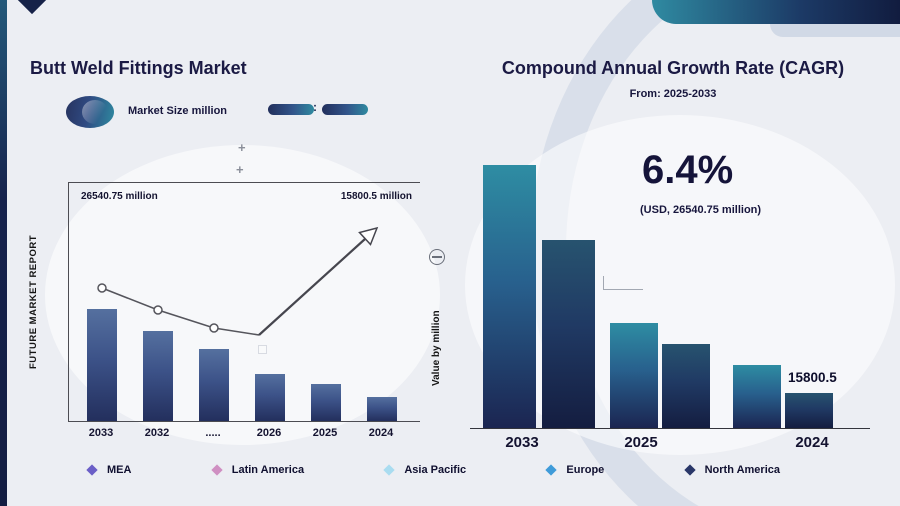  Describe the element at coordinates (812, 377) in the screenshot. I see `annotation-value-15800: 15800.5` at that location.